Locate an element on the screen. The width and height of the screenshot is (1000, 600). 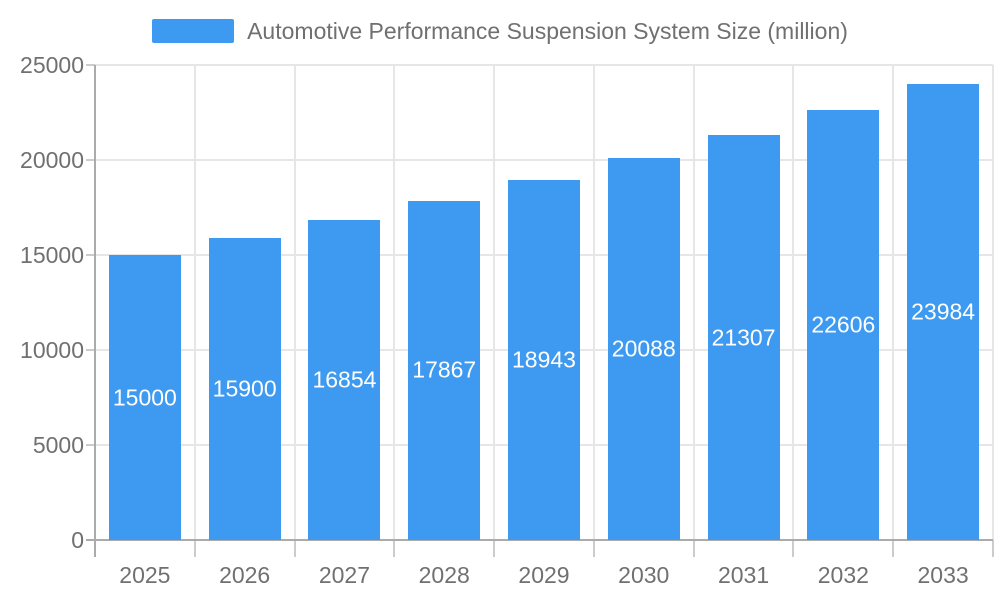
legend-swatch is located at coordinates (193, 31).